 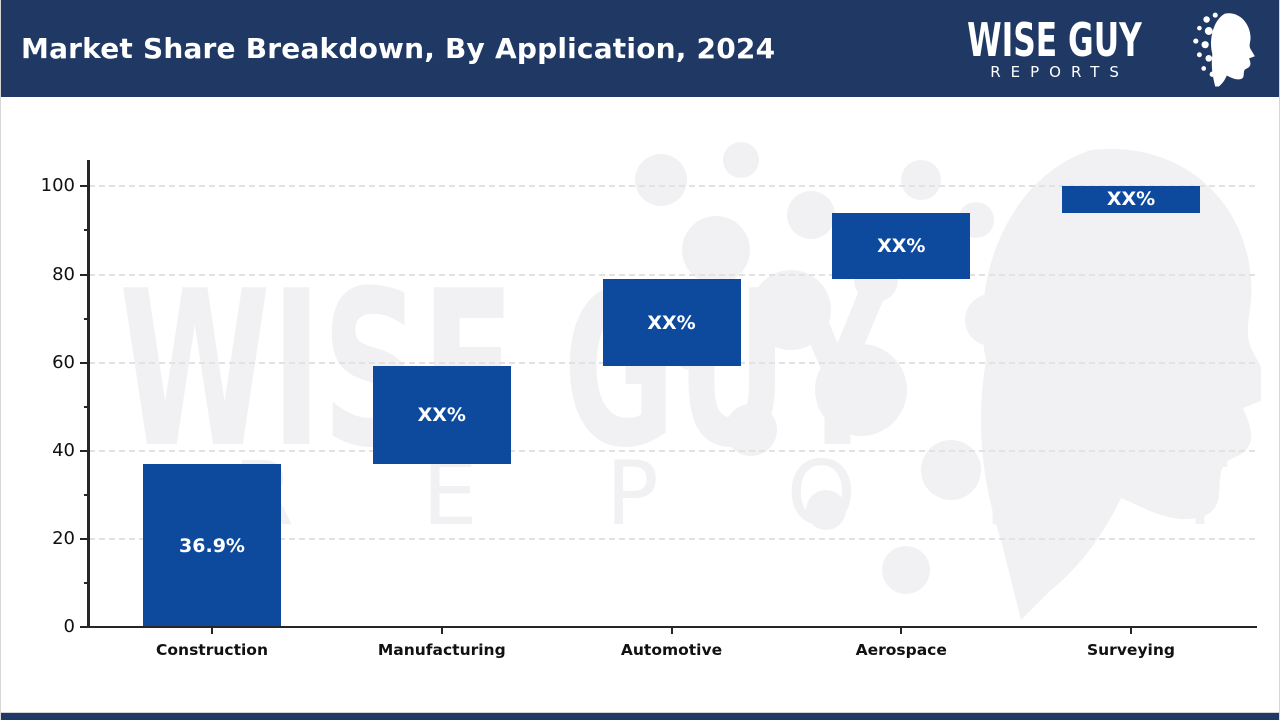 I want to click on footer-hairline, so click(x=640, y=712).